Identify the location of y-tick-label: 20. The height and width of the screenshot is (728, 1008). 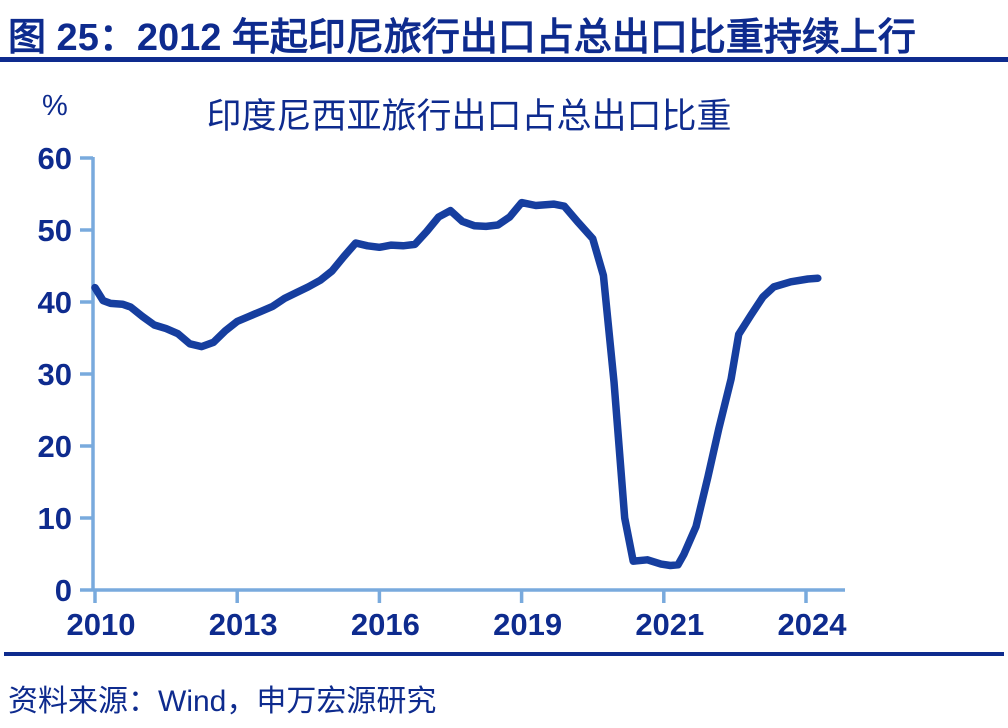
(55, 446).